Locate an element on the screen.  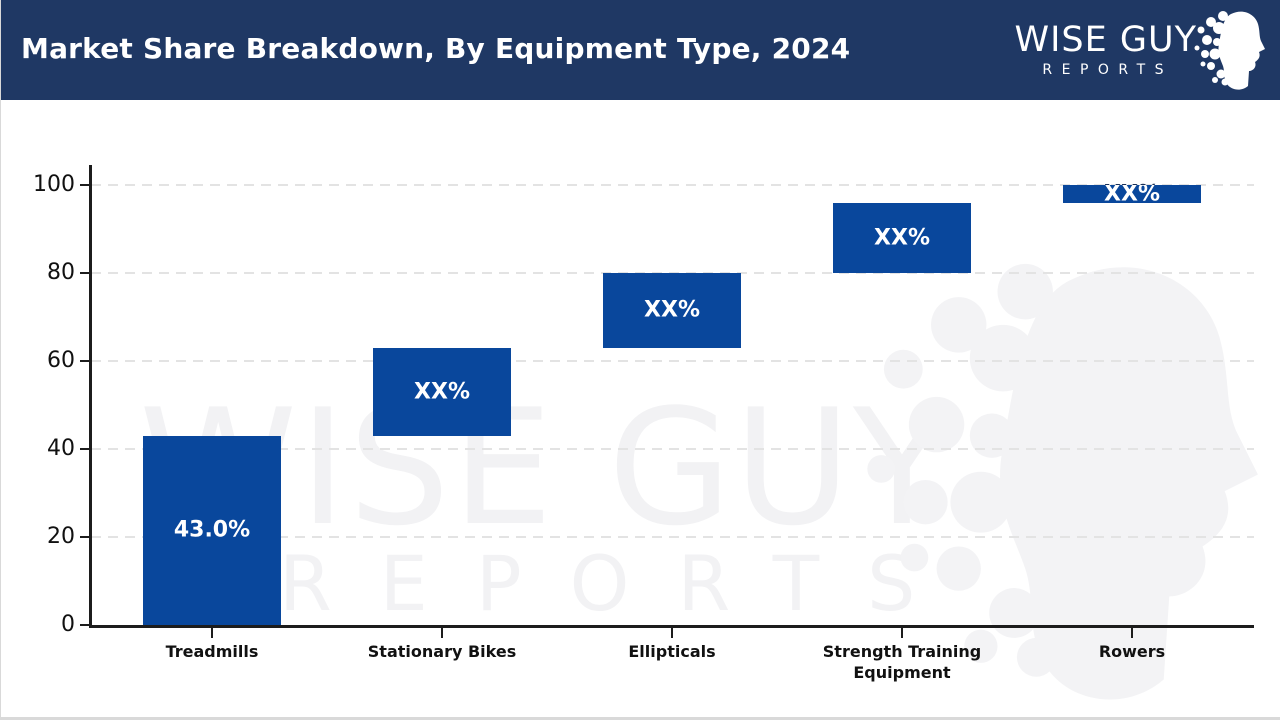
bar-fill: XX% is located at coordinates (1132, 194).